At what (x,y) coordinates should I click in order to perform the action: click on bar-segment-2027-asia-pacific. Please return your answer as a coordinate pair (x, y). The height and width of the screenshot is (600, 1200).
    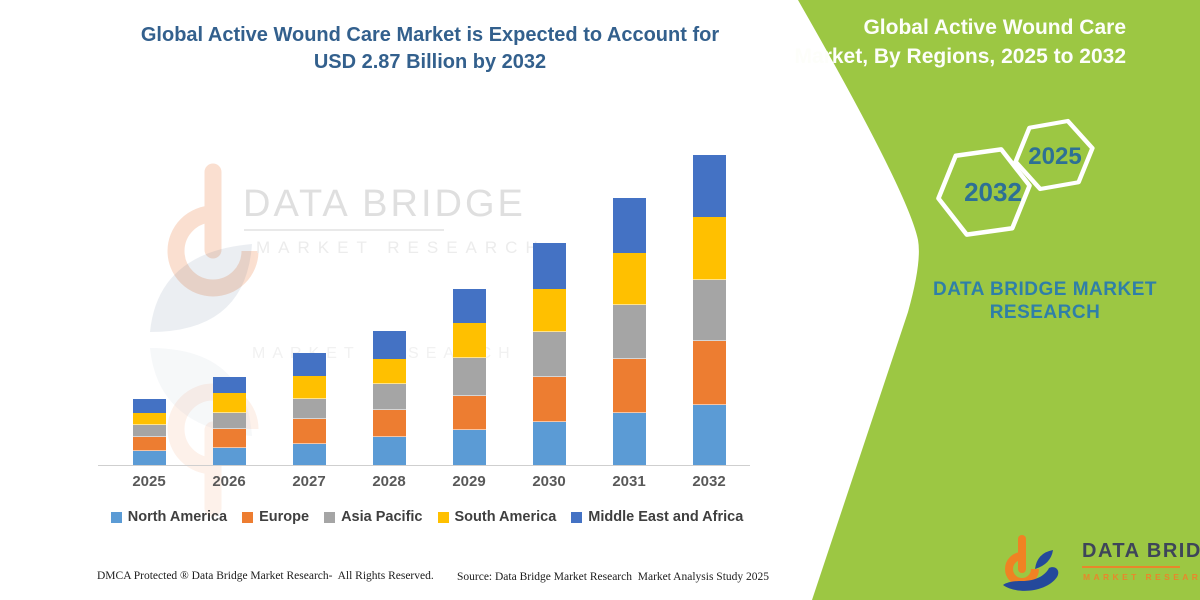
    Looking at the image, I should click on (309, 408).